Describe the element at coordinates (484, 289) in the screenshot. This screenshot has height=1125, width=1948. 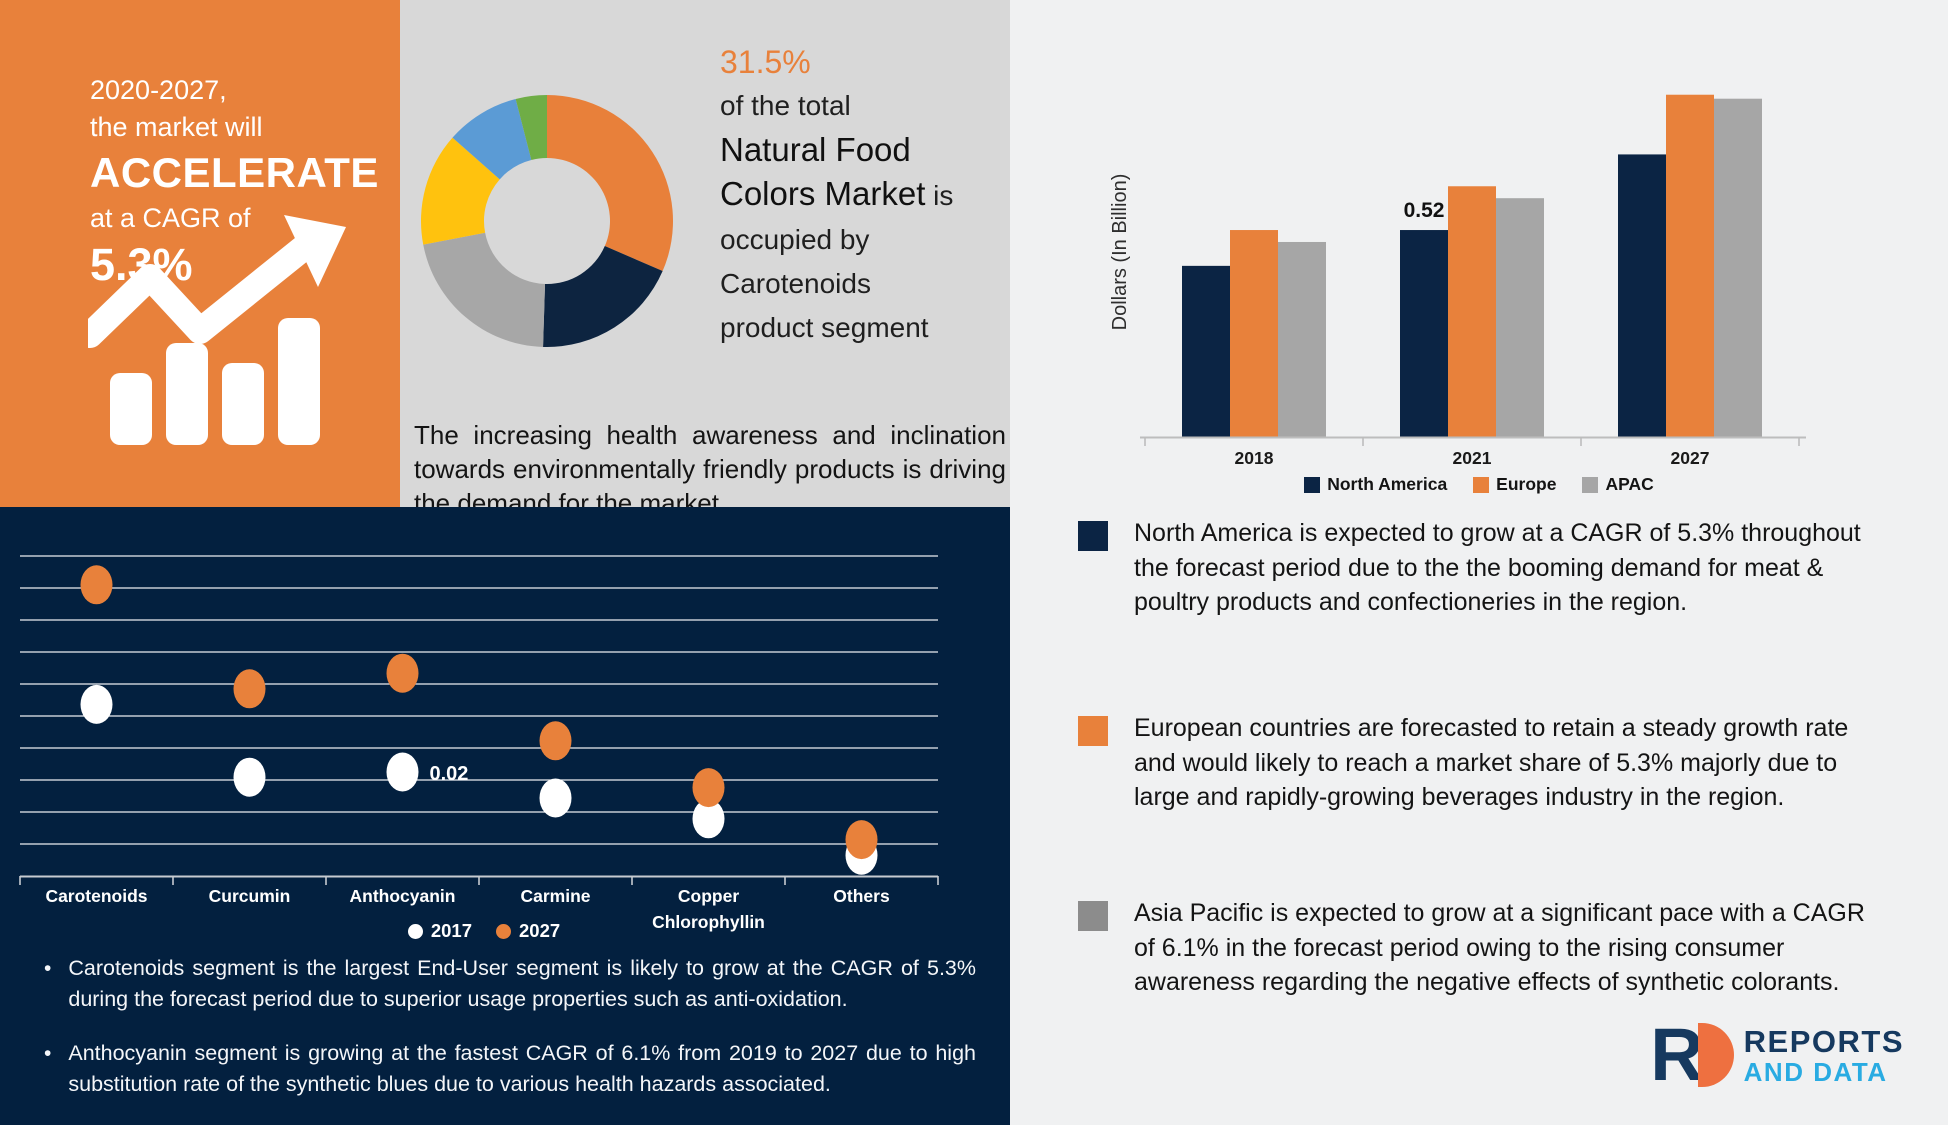
I see `donut-segment-gray` at that location.